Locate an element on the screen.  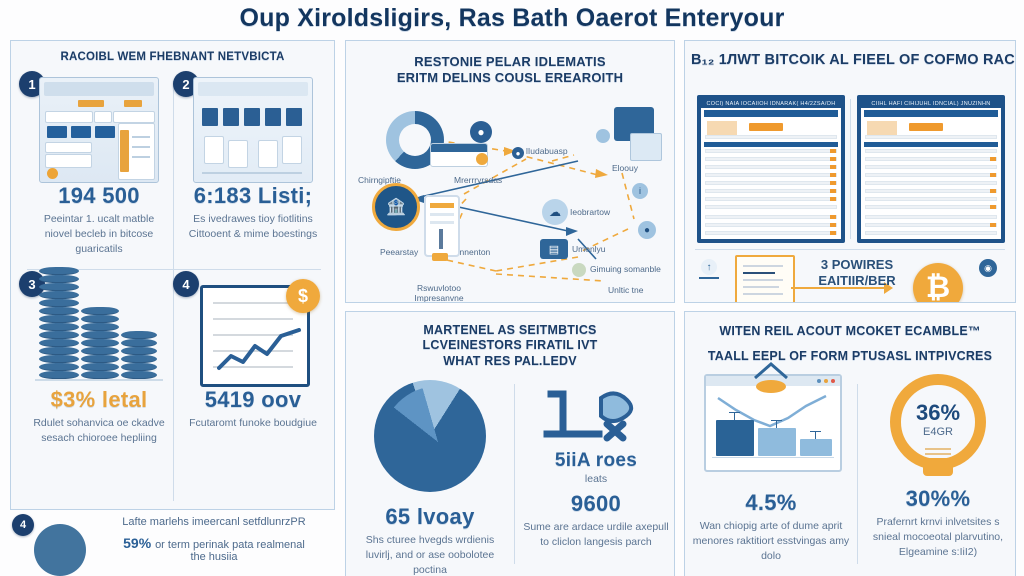
node-label-5: Gimuing somanble is located at coordinates (625, 269).